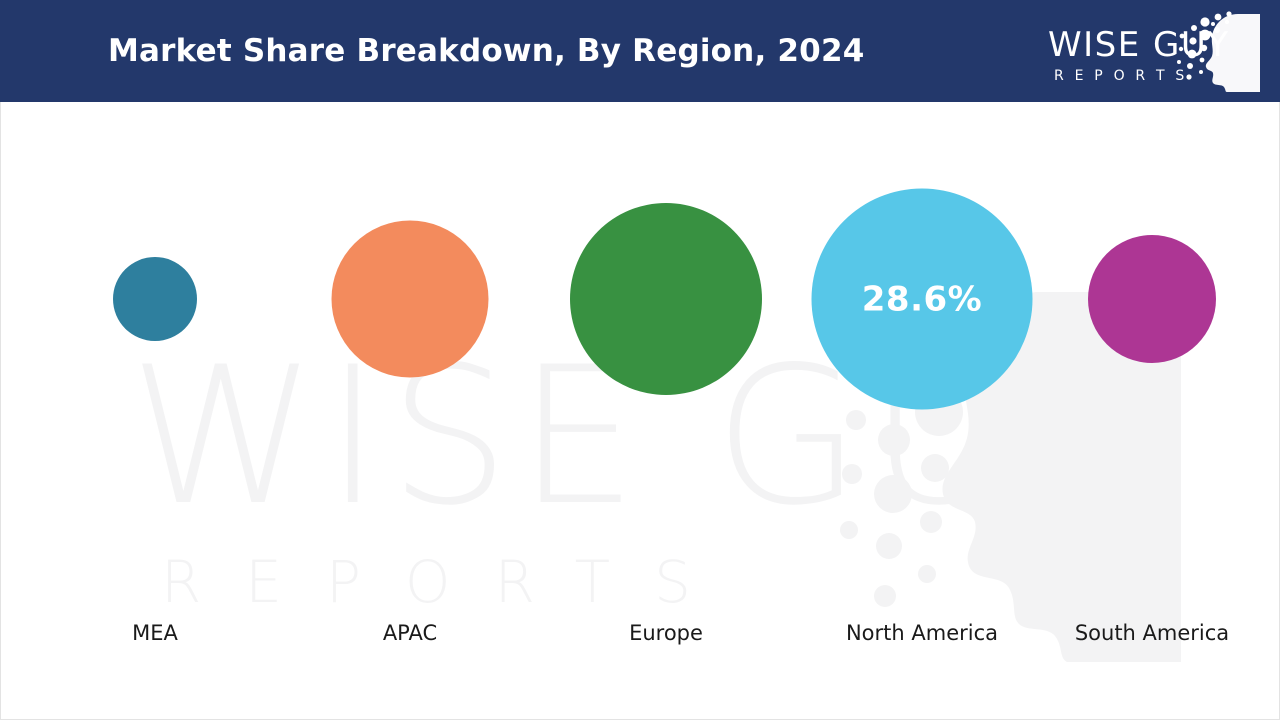  I want to click on category-label-north-america: North America, so click(922, 633).